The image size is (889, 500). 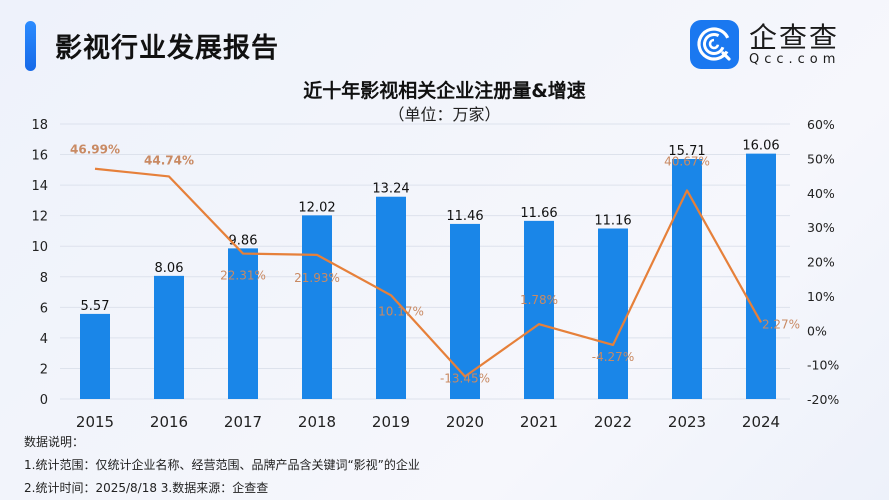 What do you see at coordinates (169, 422) in the screenshot?
I see `x-axis-label: 2016` at bounding box center [169, 422].